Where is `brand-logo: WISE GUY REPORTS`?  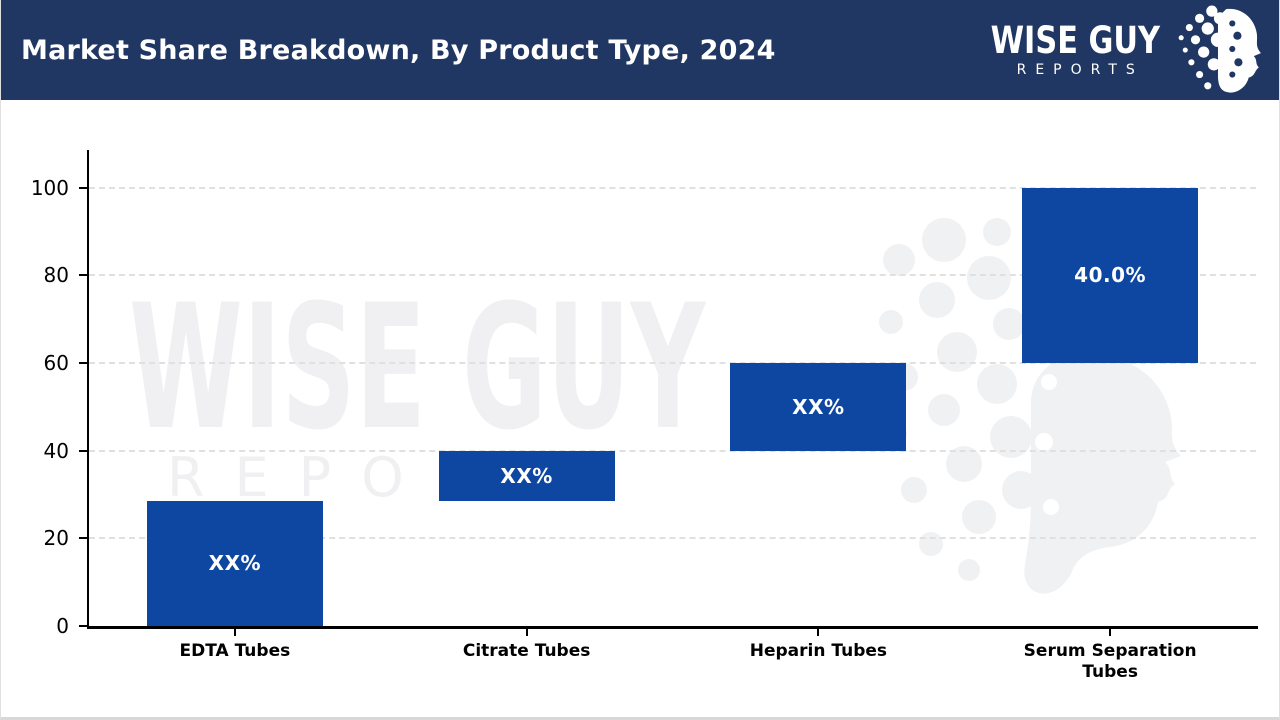
brand-logo: WISE GUY REPORTS is located at coordinates (1118, 50).